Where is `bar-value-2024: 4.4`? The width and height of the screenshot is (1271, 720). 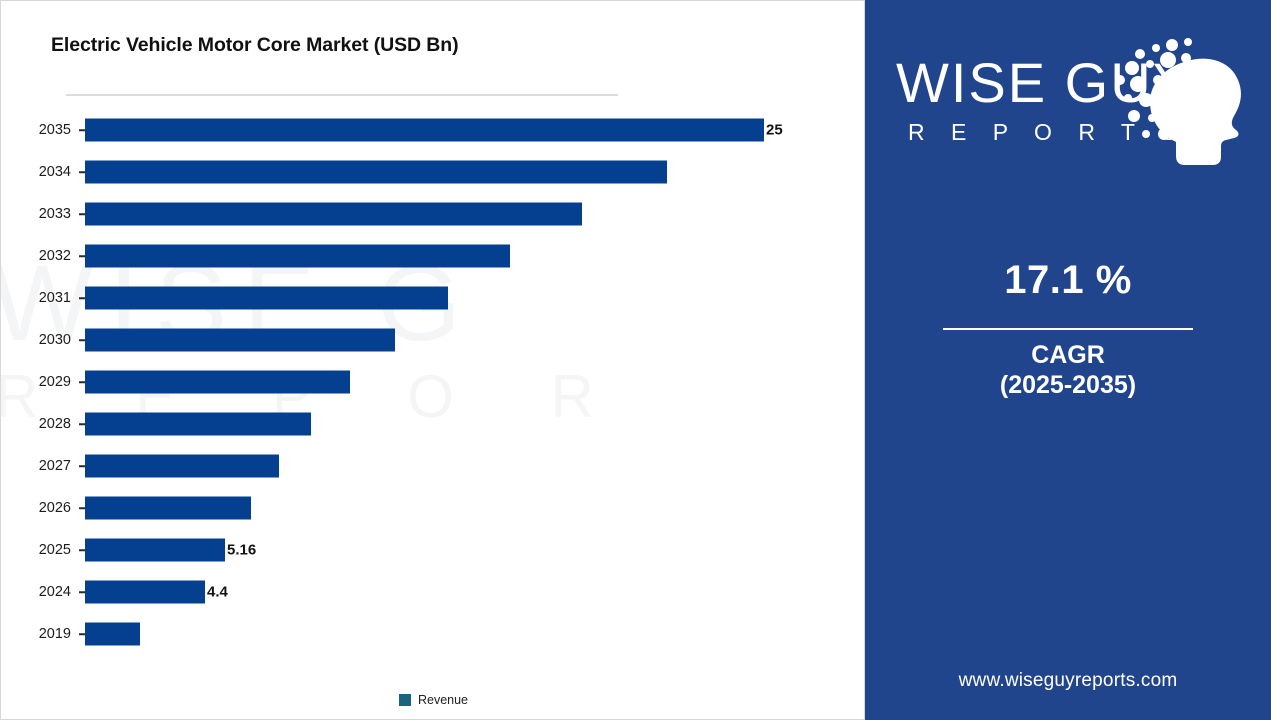 bar-value-2024: 4.4 is located at coordinates (217, 592).